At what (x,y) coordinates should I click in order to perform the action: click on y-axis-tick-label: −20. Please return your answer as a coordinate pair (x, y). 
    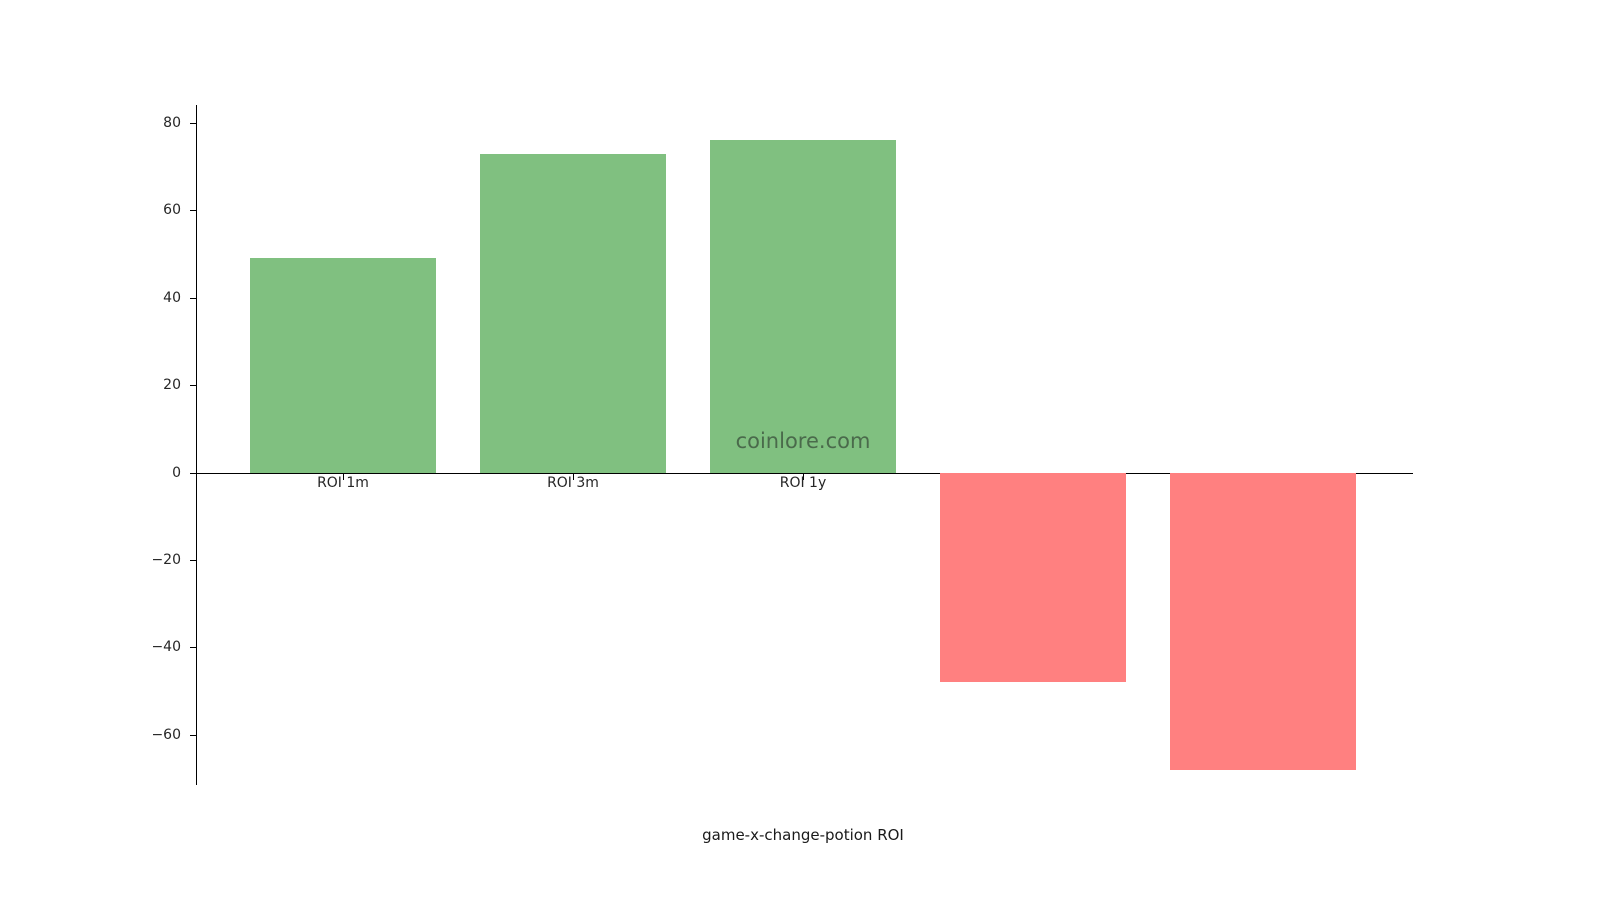
    Looking at the image, I should click on (166, 559).